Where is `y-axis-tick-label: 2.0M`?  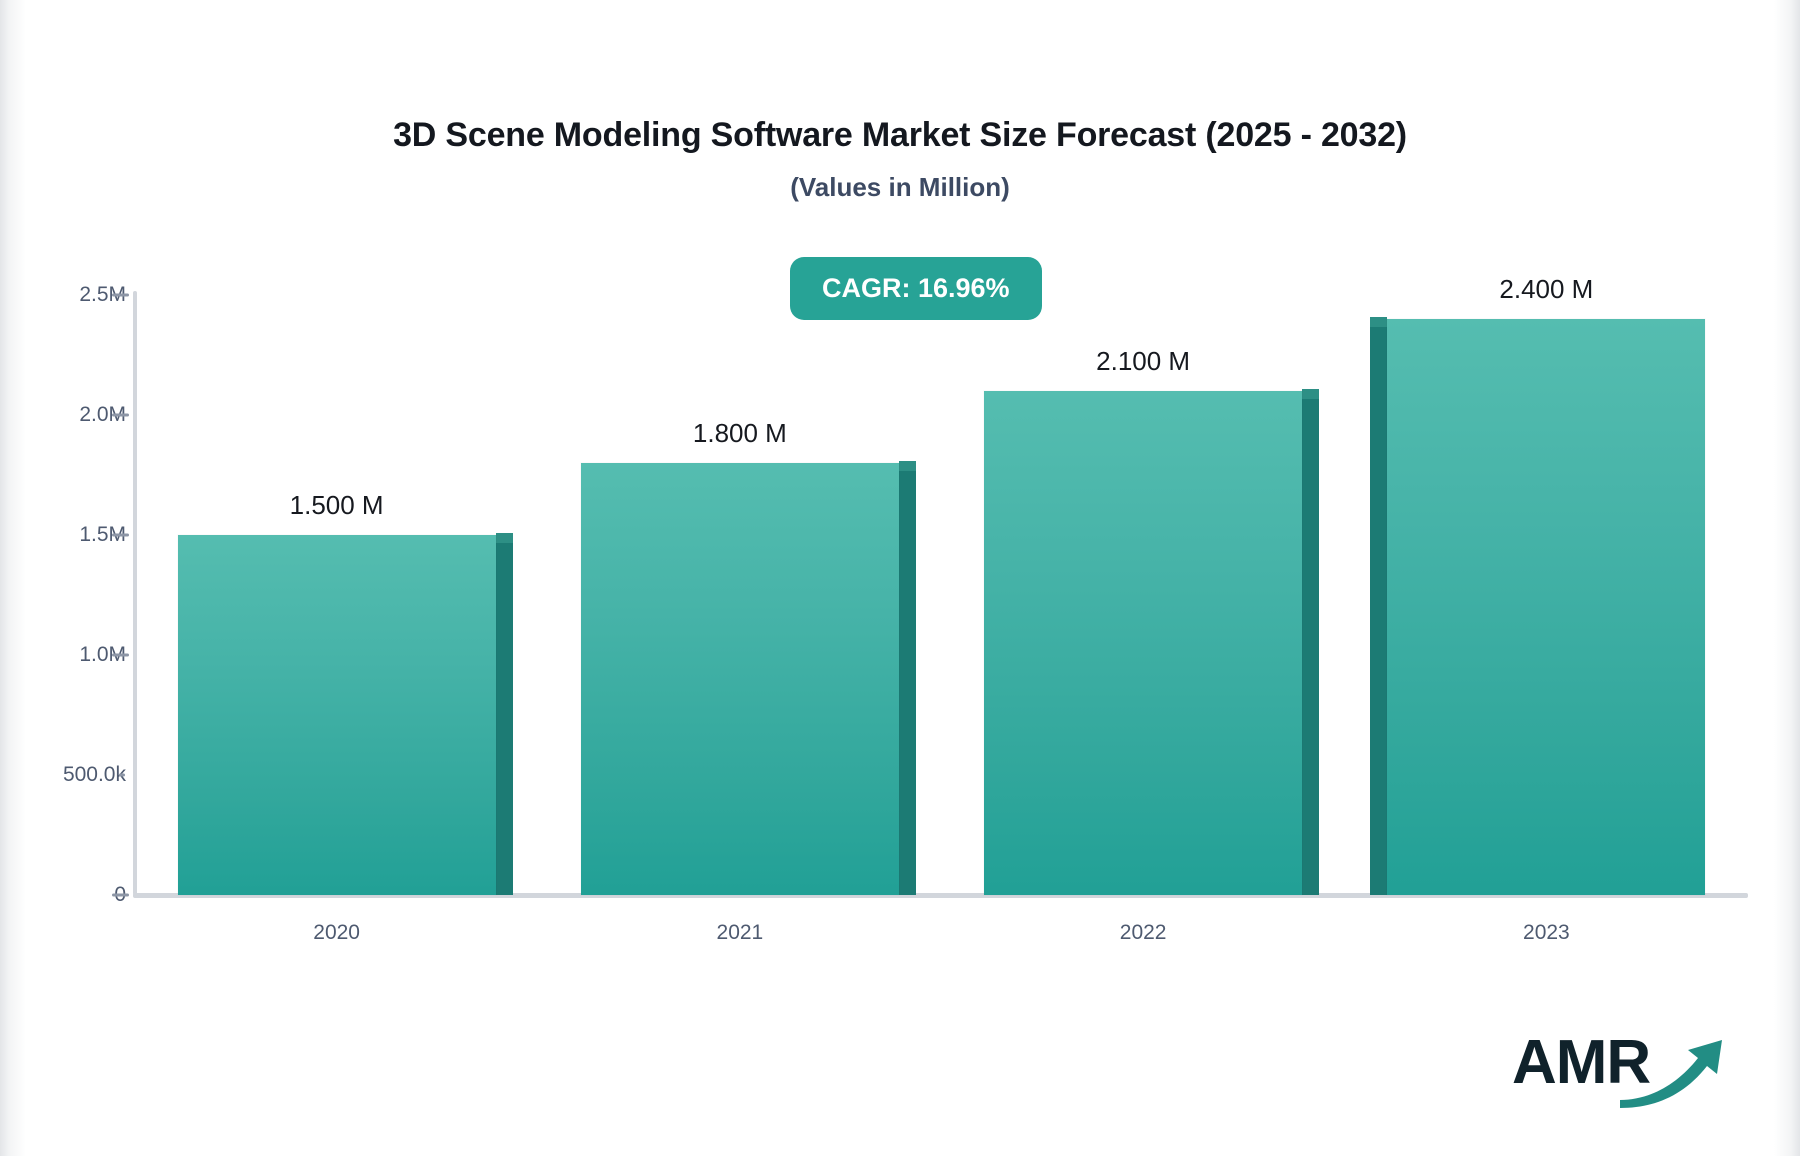
y-axis-tick-label: 2.0M is located at coordinates (102, 414).